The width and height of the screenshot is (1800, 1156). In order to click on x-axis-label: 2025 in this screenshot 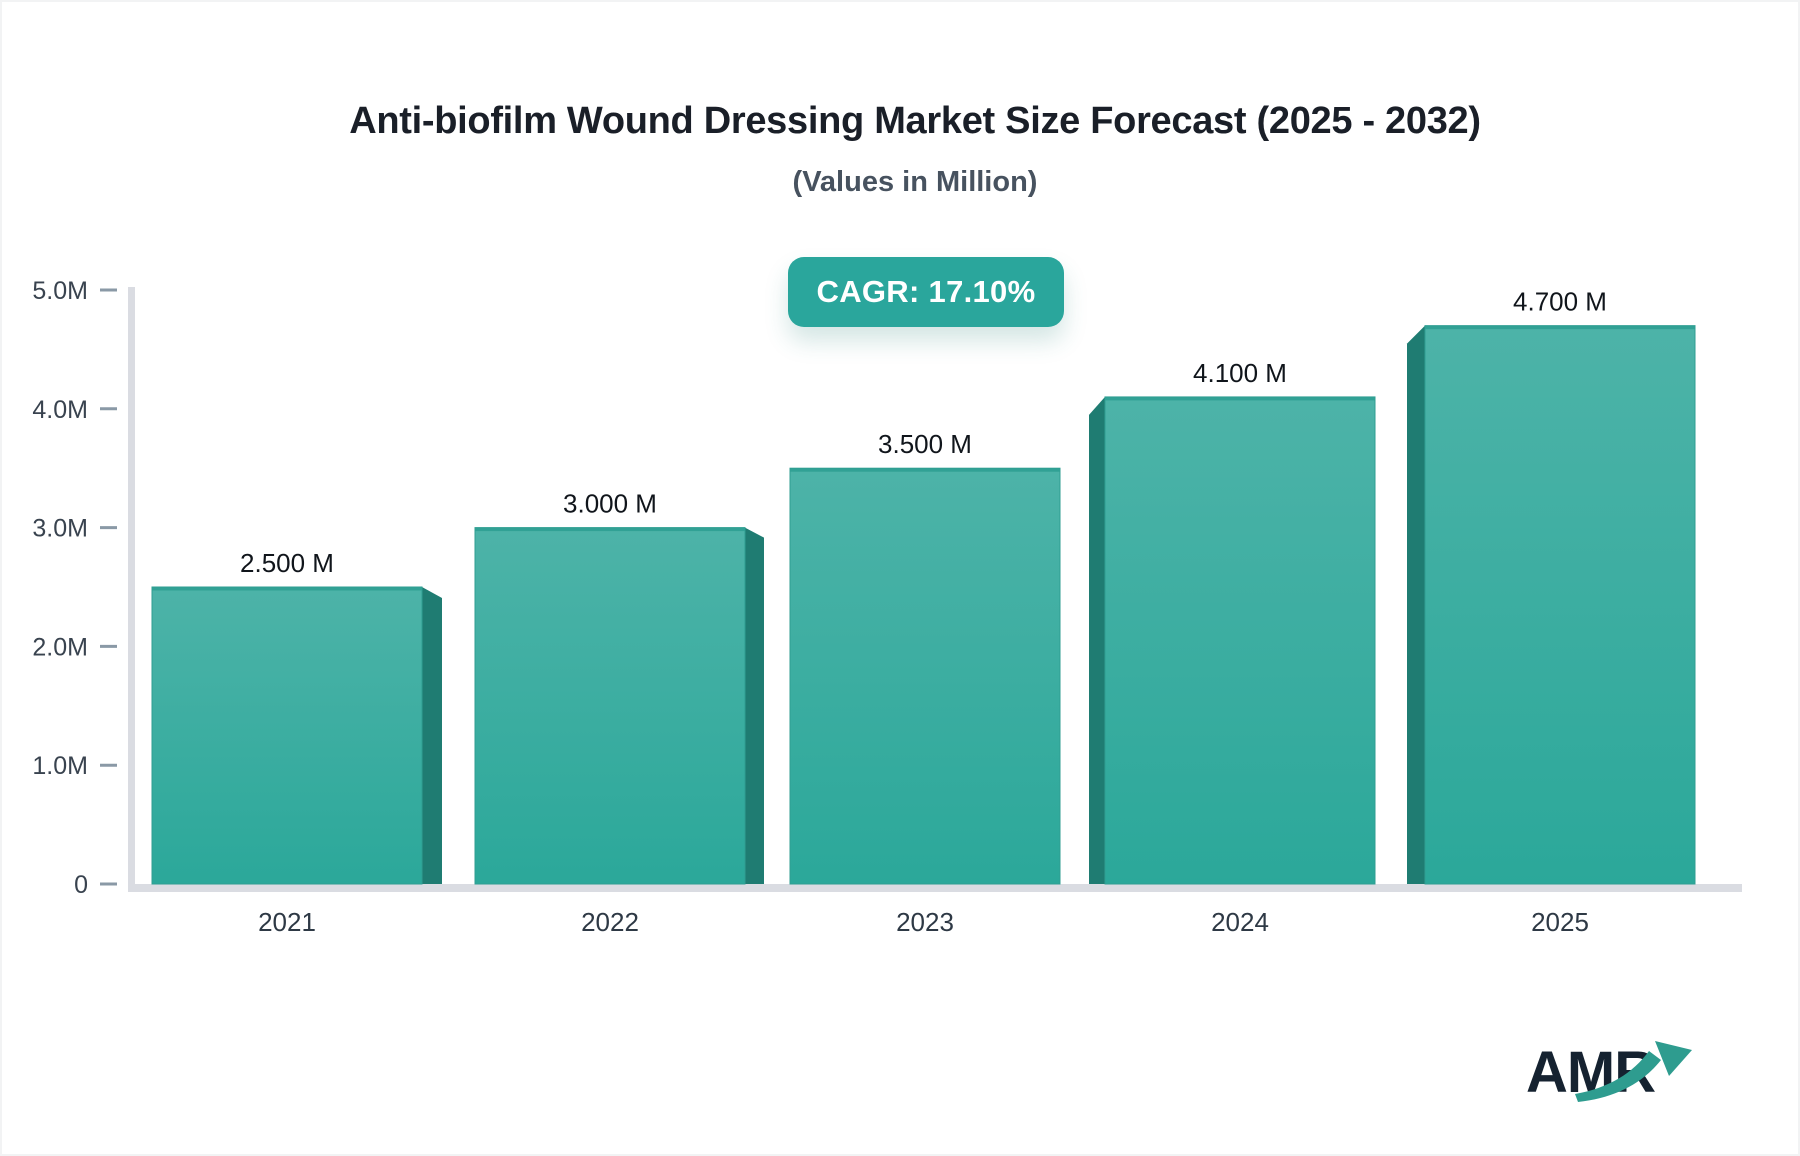, I will do `click(1560, 922)`.